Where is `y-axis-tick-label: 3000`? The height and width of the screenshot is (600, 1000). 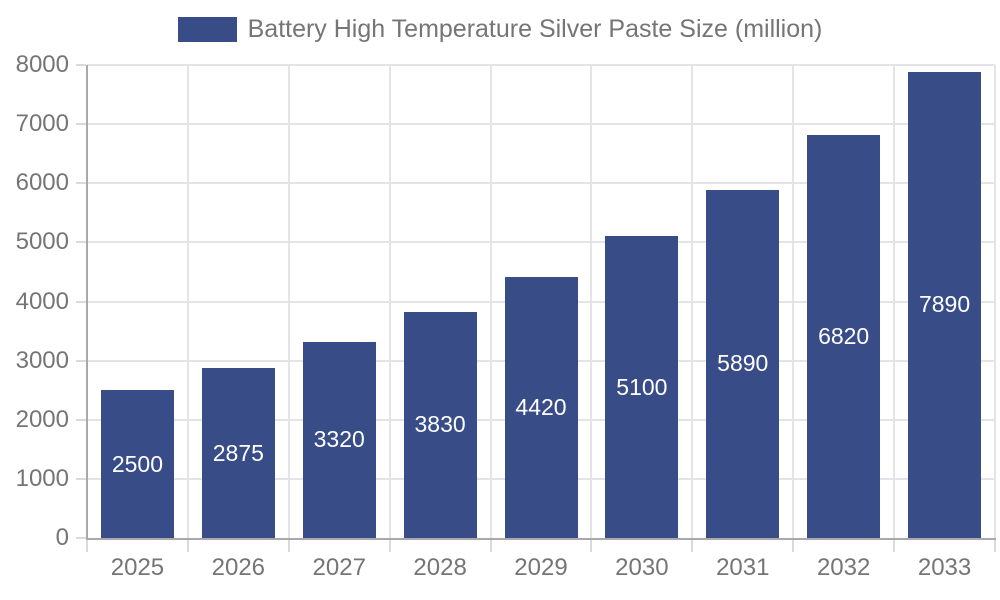
y-axis-tick-label: 3000 is located at coordinates (42, 360).